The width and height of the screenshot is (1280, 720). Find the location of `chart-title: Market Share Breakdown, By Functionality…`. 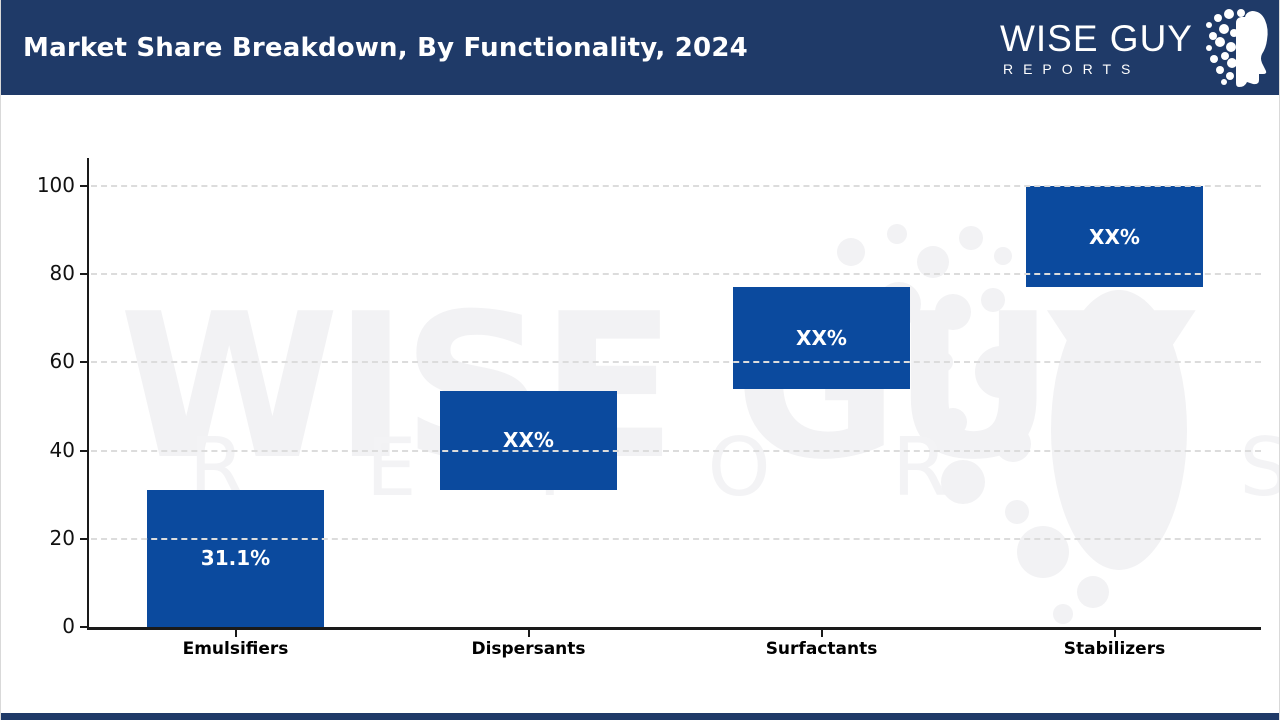

chart-title: Market Share Breakdown, By Functionality… is located at coordinates (385, 47).